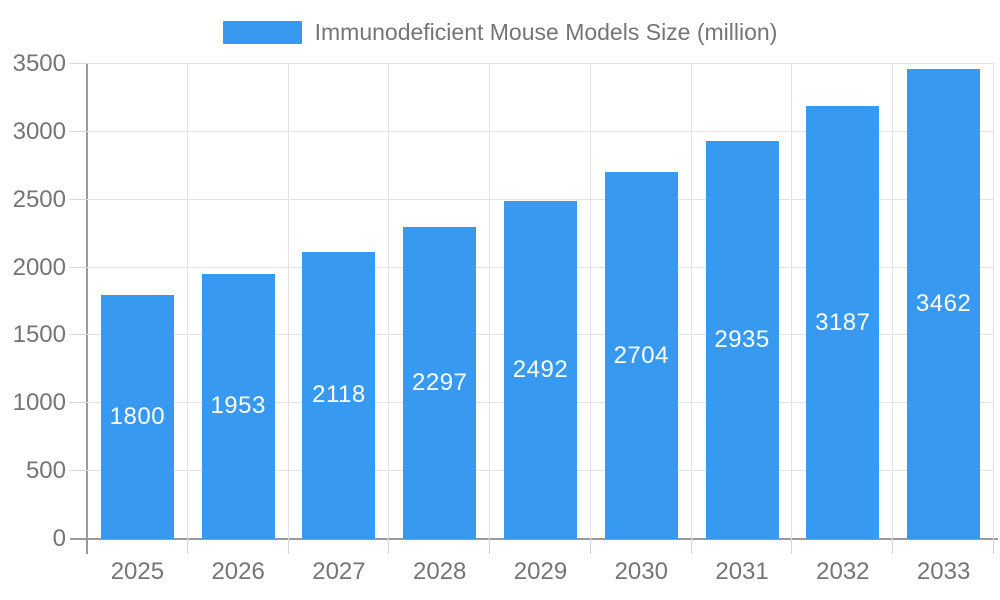 The width and height of the screenshot is (1000, 600). What do you see at coordinates (59, 538) in the screenshot?
I see `y-axis-label: 0` at bounding box center [59, 538].